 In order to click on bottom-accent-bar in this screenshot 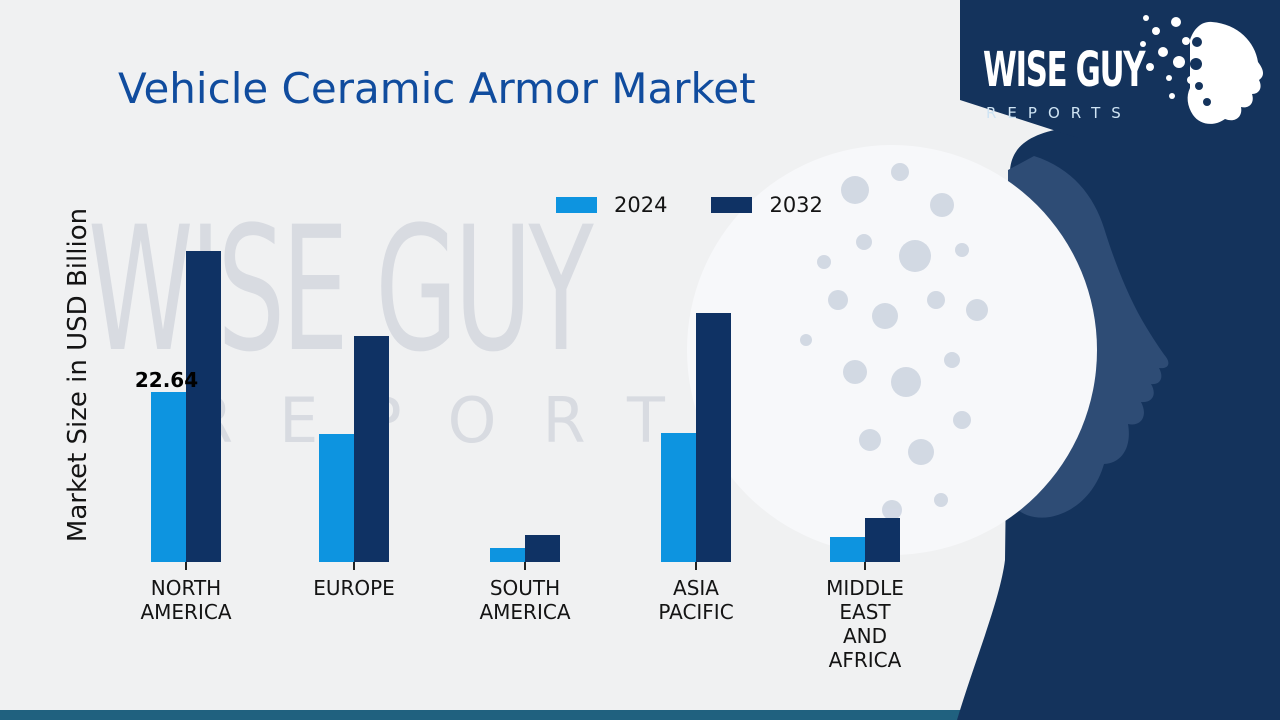, I will do `click(640, 715)`.